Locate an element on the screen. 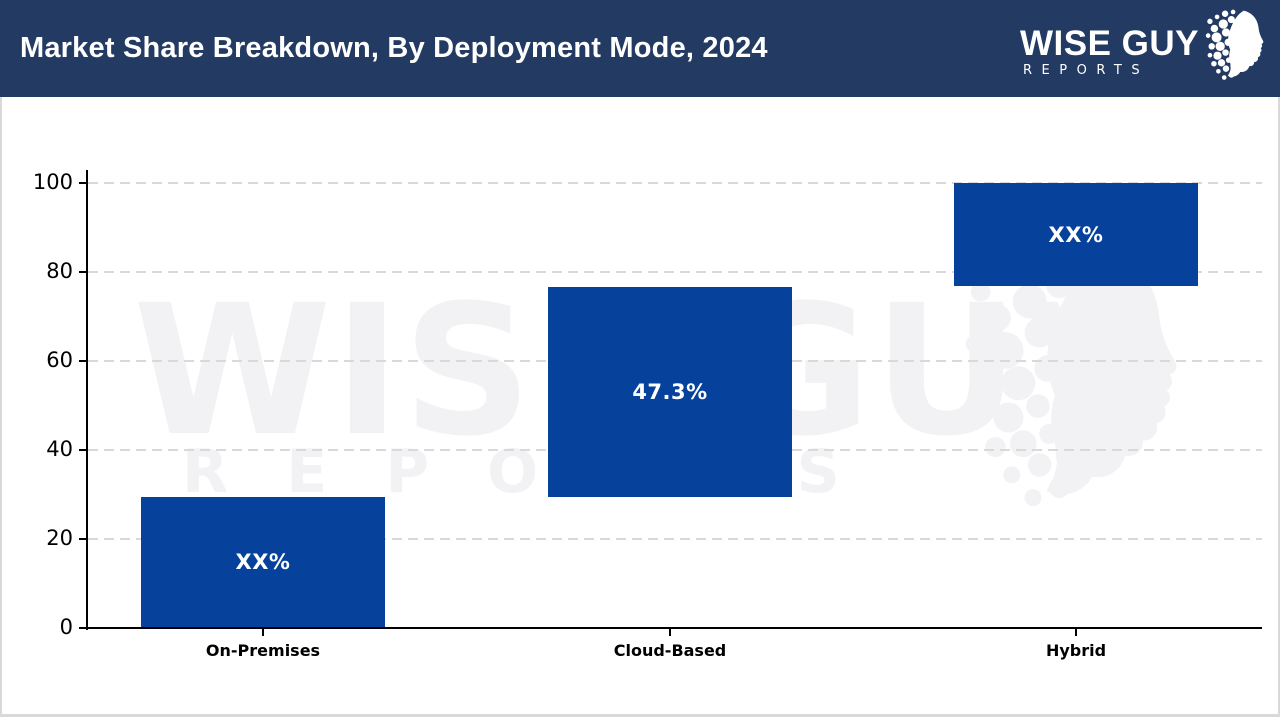 The height and width of the screenshot is (720, 1280). y-tick-label: 100 is located at coordinates (52, 182).